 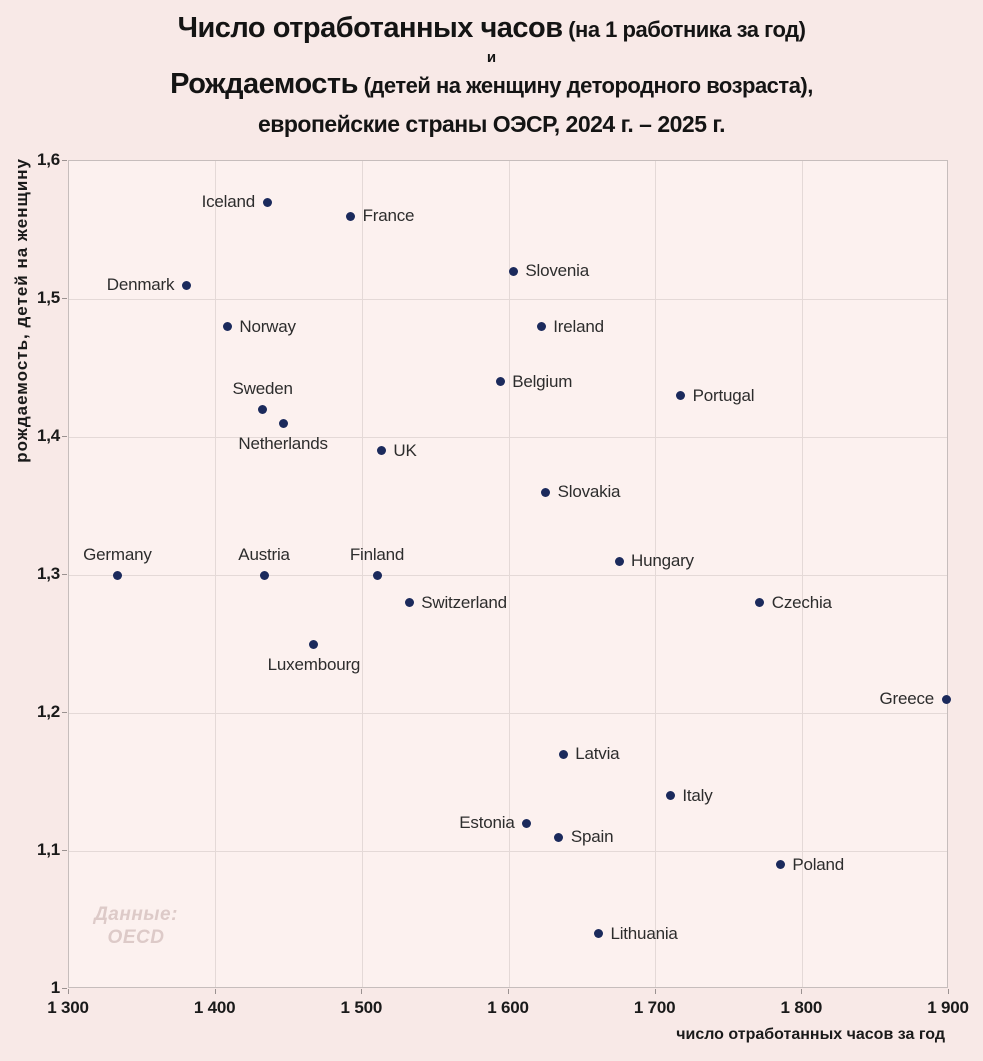 What do you see at coordinates (697, 795) in the screenshot?
I see `point-label-italy: Italy` at bounding box center [697, 795].